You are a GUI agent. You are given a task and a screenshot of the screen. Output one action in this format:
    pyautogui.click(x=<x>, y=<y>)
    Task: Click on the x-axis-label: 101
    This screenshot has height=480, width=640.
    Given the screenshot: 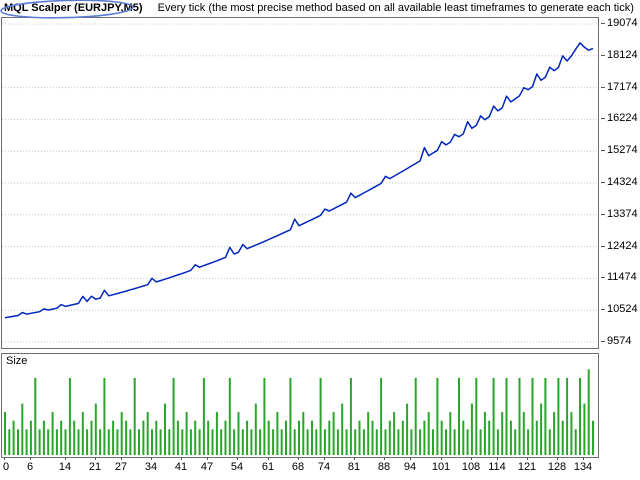 What is the action you would take?
    pyautogui.click(x=441, y=467)
    